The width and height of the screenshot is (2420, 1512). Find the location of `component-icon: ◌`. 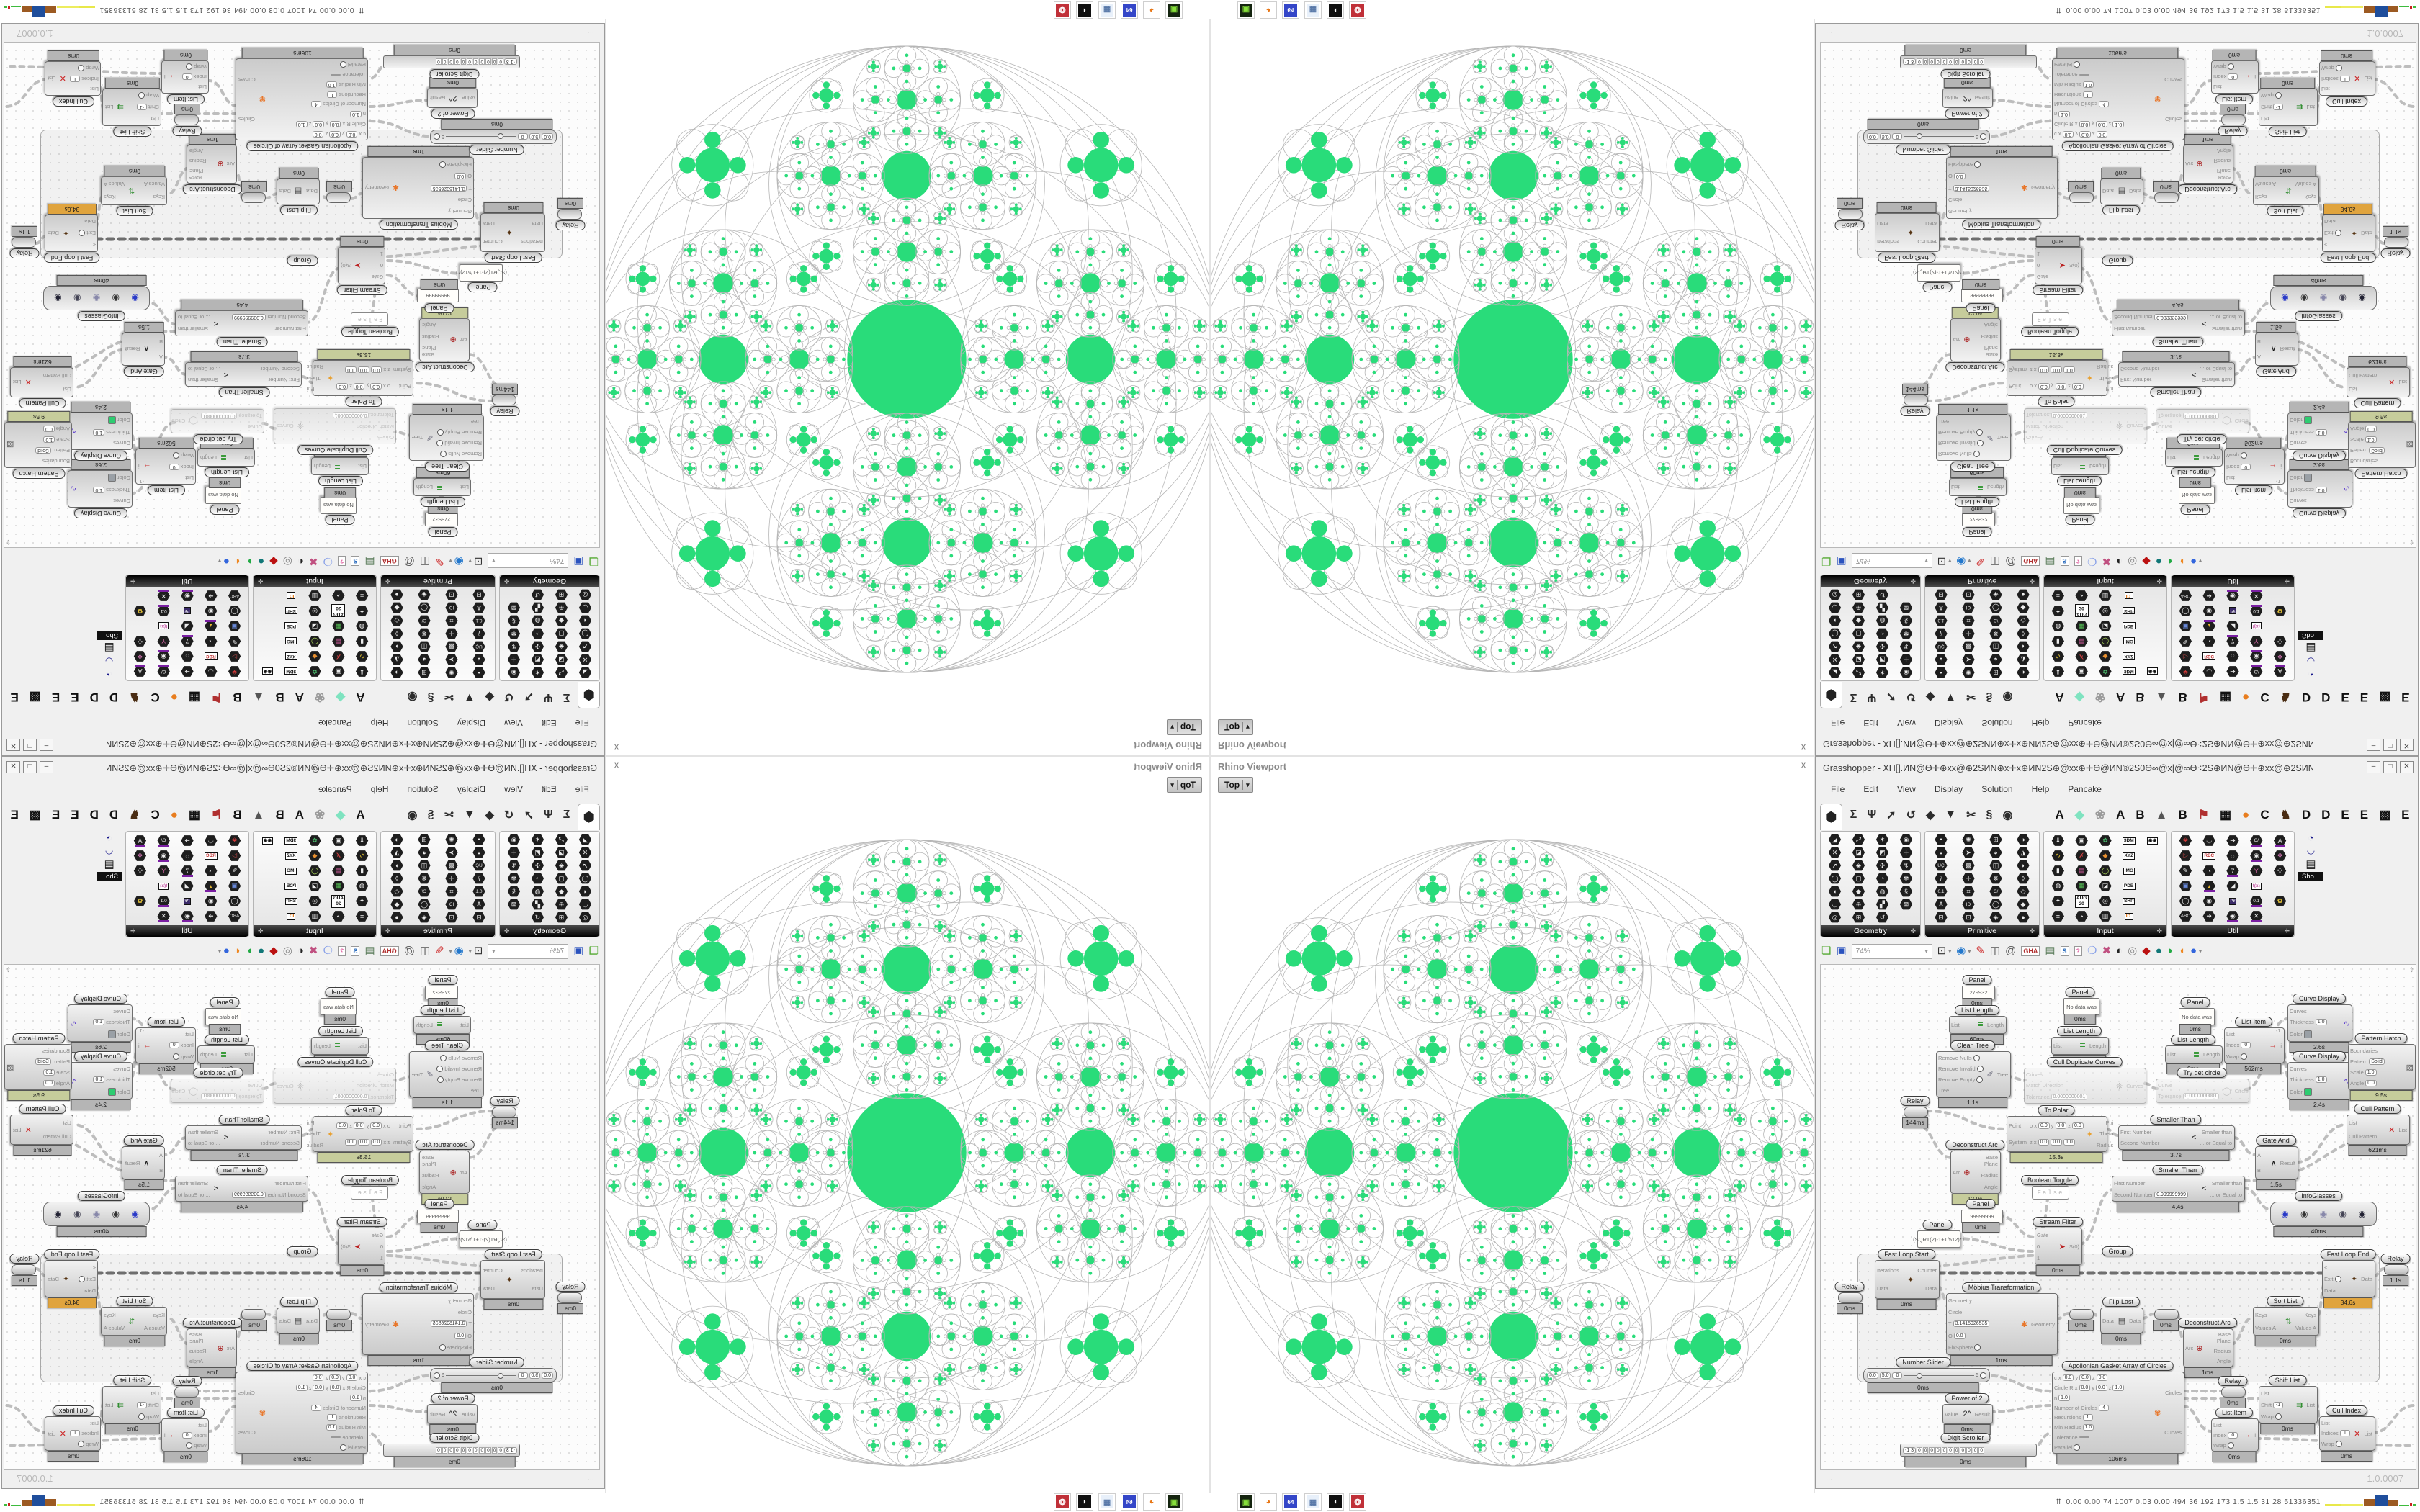

component-icon: ◌ is located at coordinates (2232, 856).